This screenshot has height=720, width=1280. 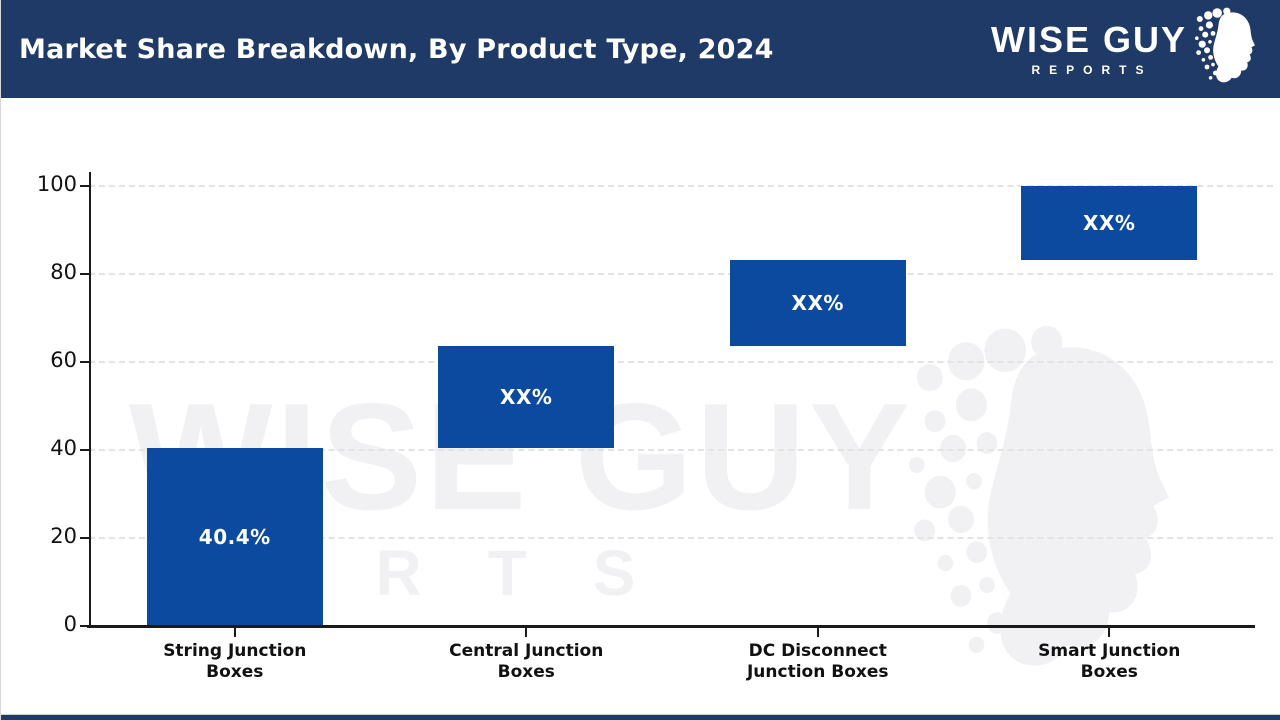 What do you see at coordinates (1088, 39) in the screenshot?
I see `logo-wordmark: WISE GUY` at bounding box center [1088, 39].